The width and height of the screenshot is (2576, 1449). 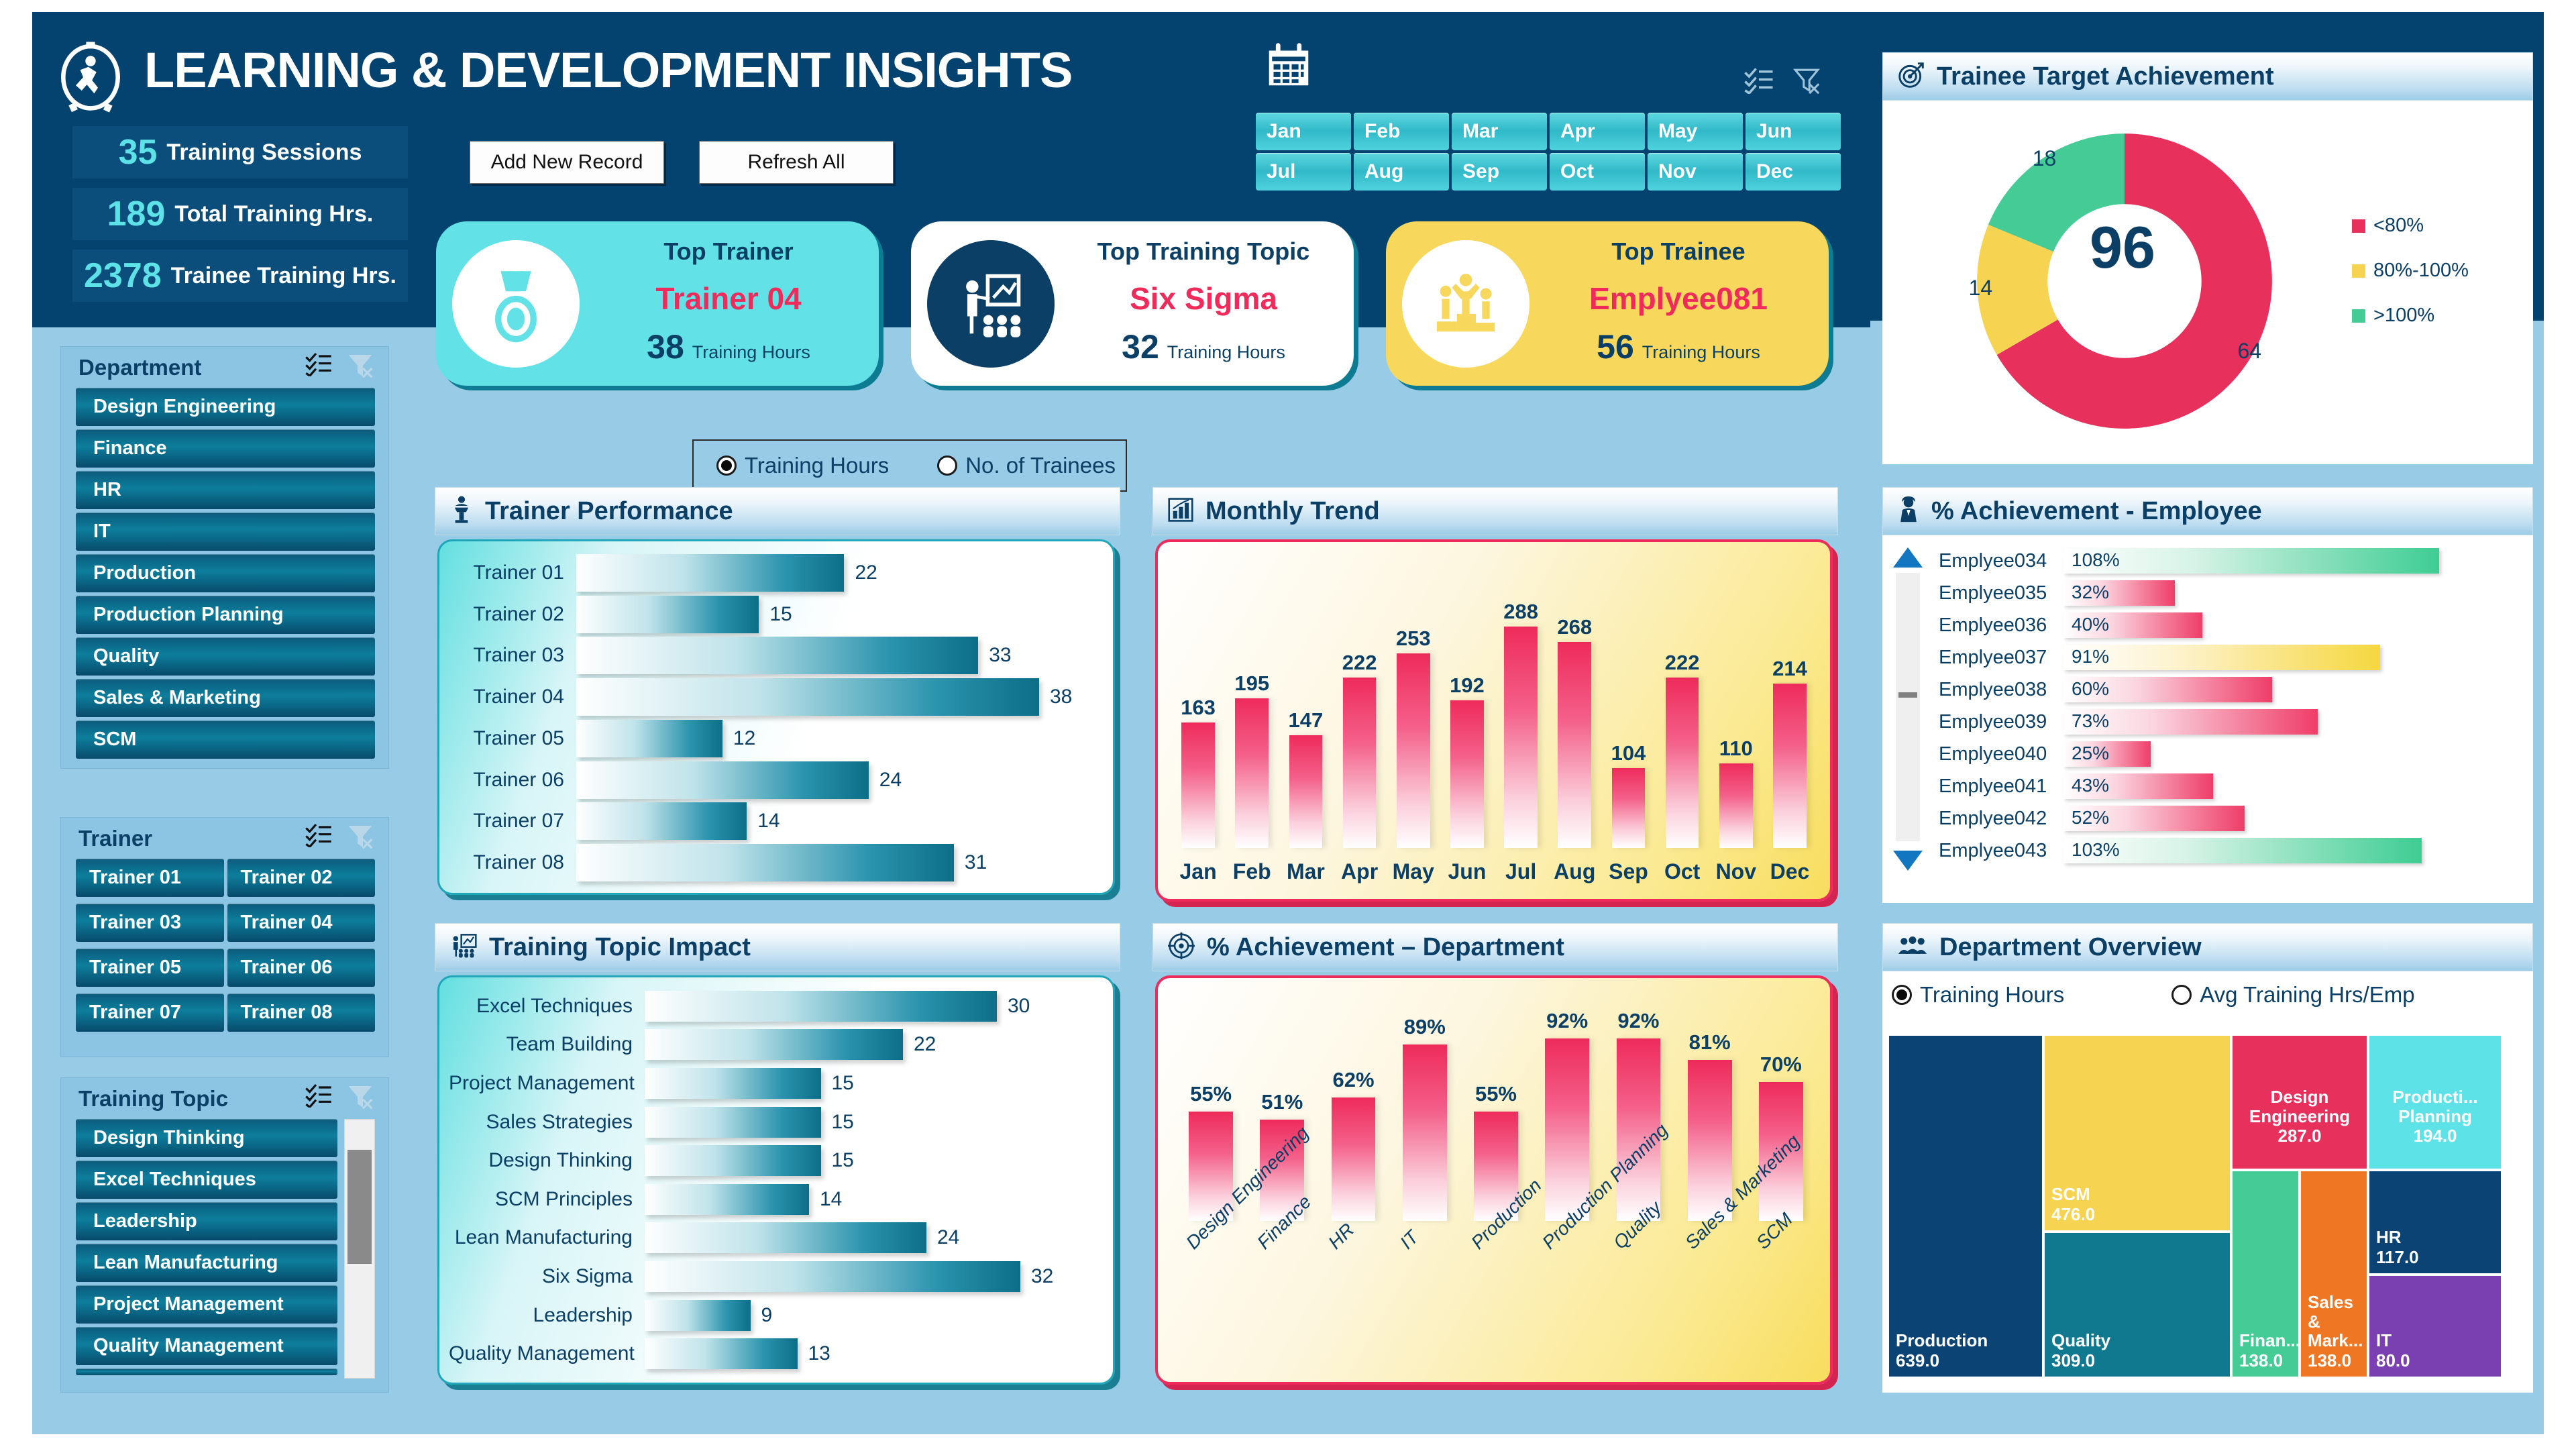 I want to click on slicer-item-hr: HR, so click(x=225, y=490).